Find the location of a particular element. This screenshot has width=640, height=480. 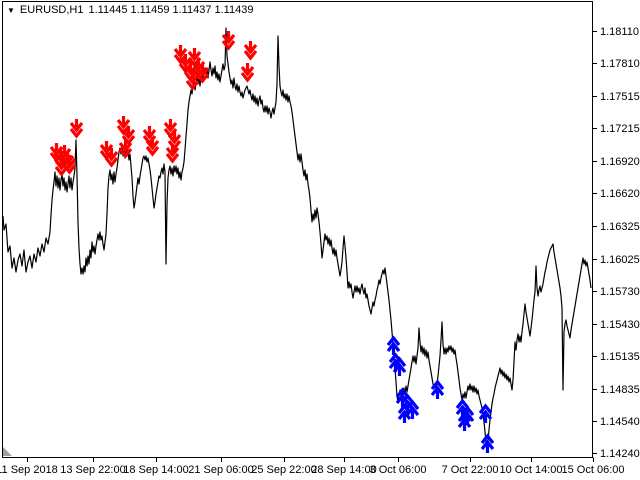

price-axis-label: 1.15730 is located at coordinates (620, 292).